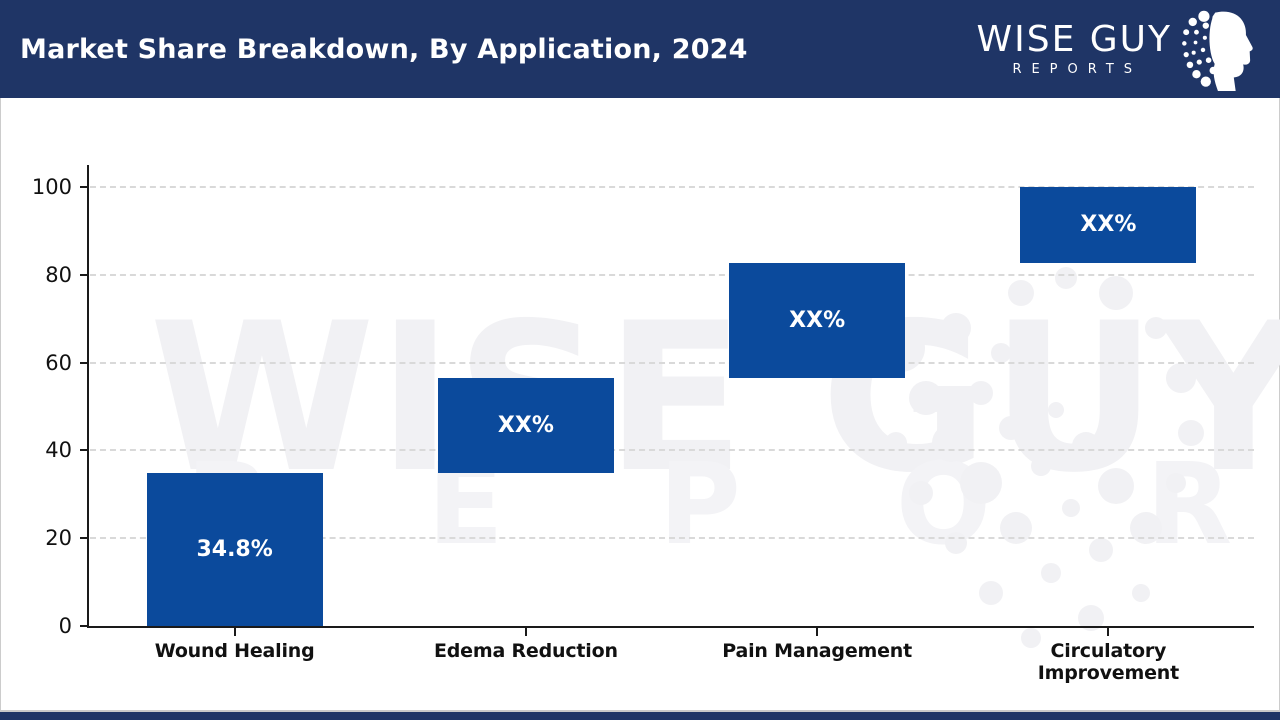  I want to click on y-tick-label: 60, so click(58, 362).